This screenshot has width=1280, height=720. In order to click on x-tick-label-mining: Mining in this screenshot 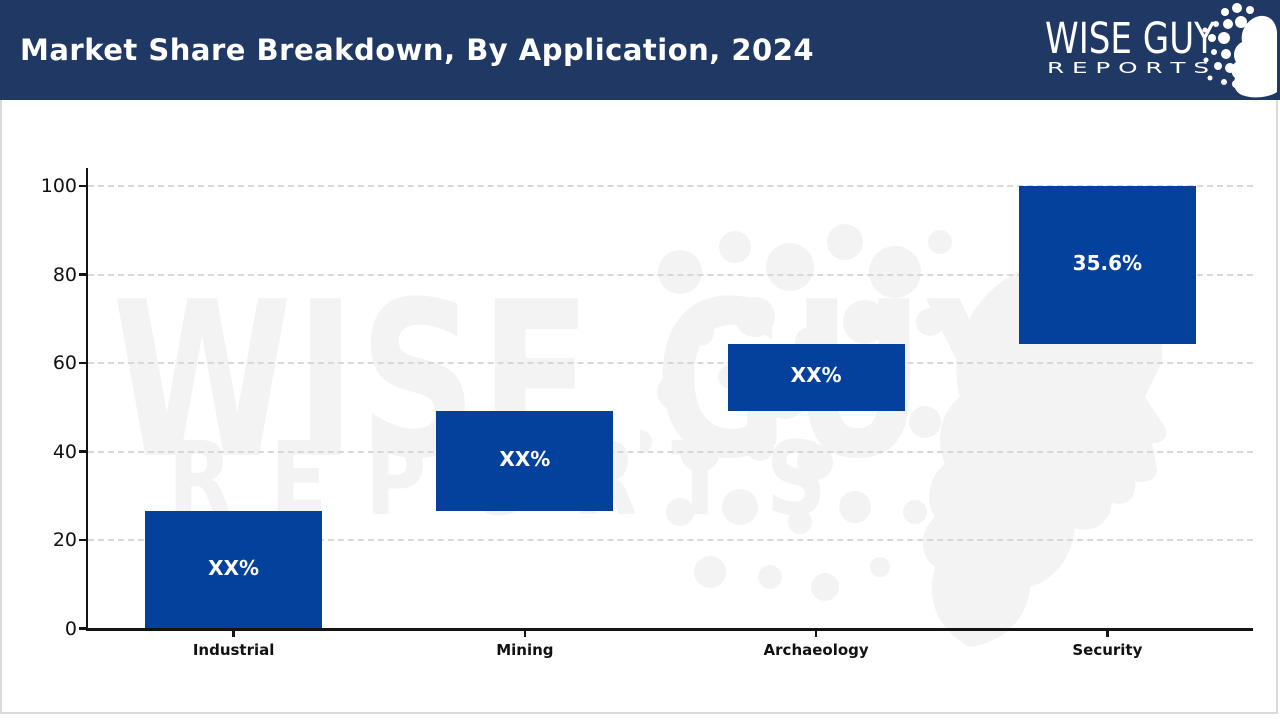, I will do `click(525, 650)`.